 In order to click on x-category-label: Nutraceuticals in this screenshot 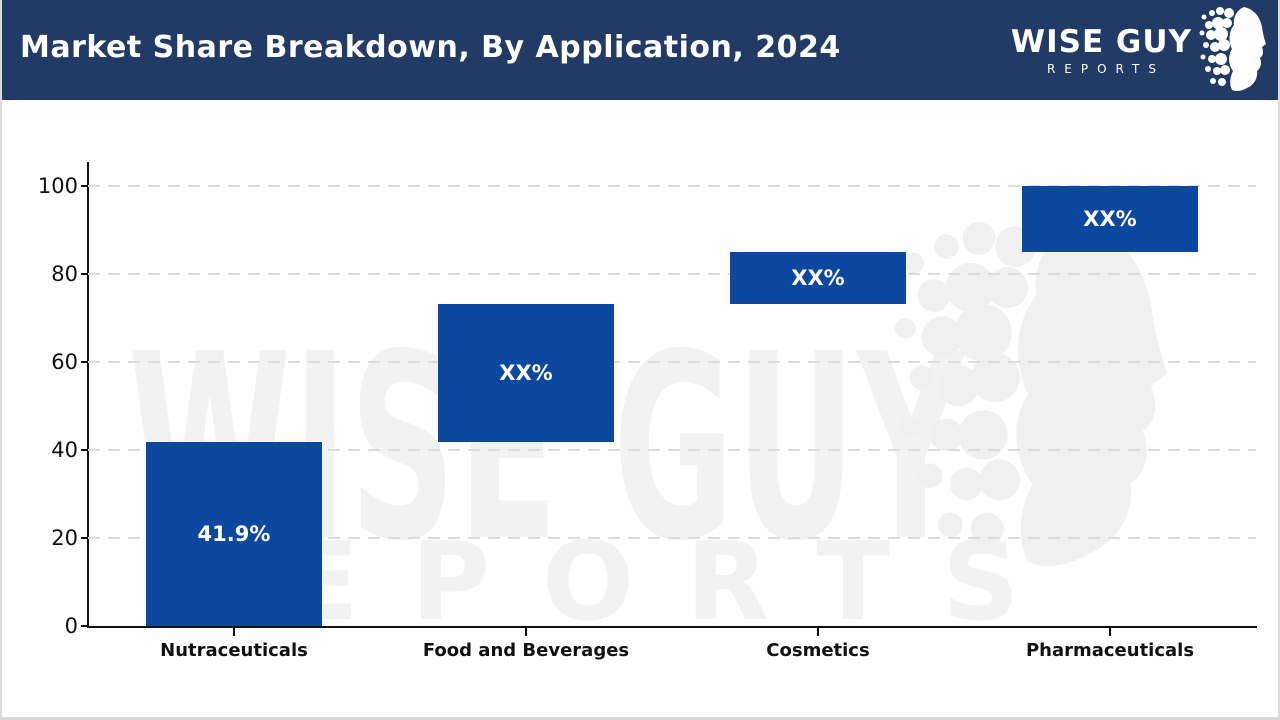, I will do `click(234, 650)`.